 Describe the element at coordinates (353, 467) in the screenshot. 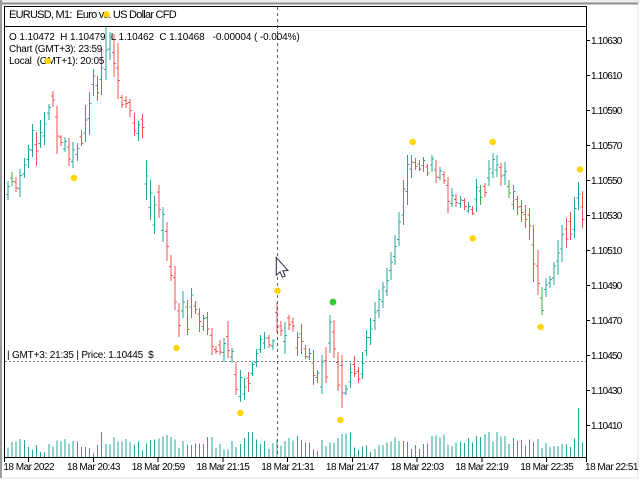

I see `svg-text: 18 Mar 21:47` at that location.